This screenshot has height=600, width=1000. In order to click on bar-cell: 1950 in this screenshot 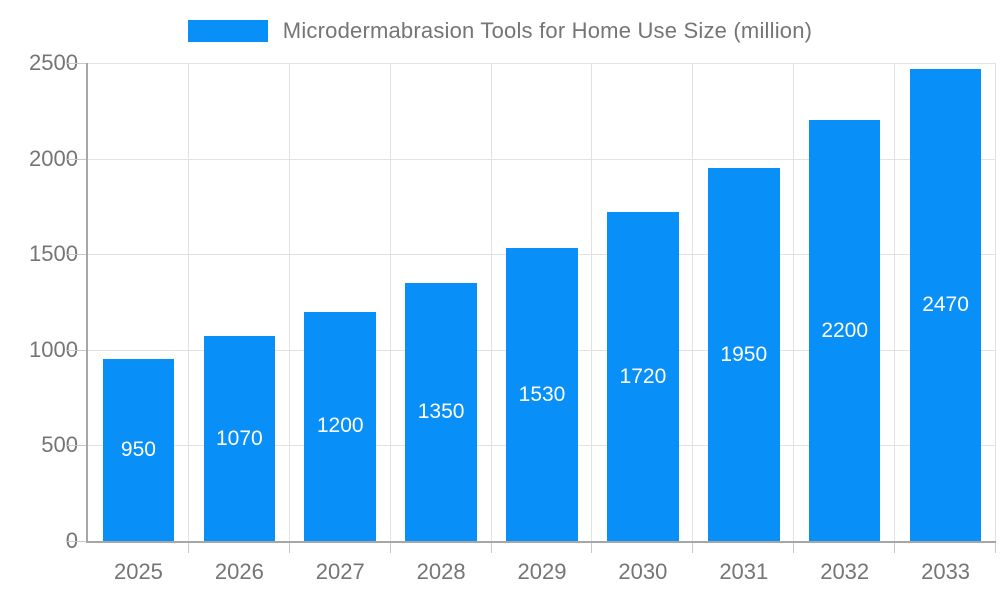, I will do `click(743, 302)`.